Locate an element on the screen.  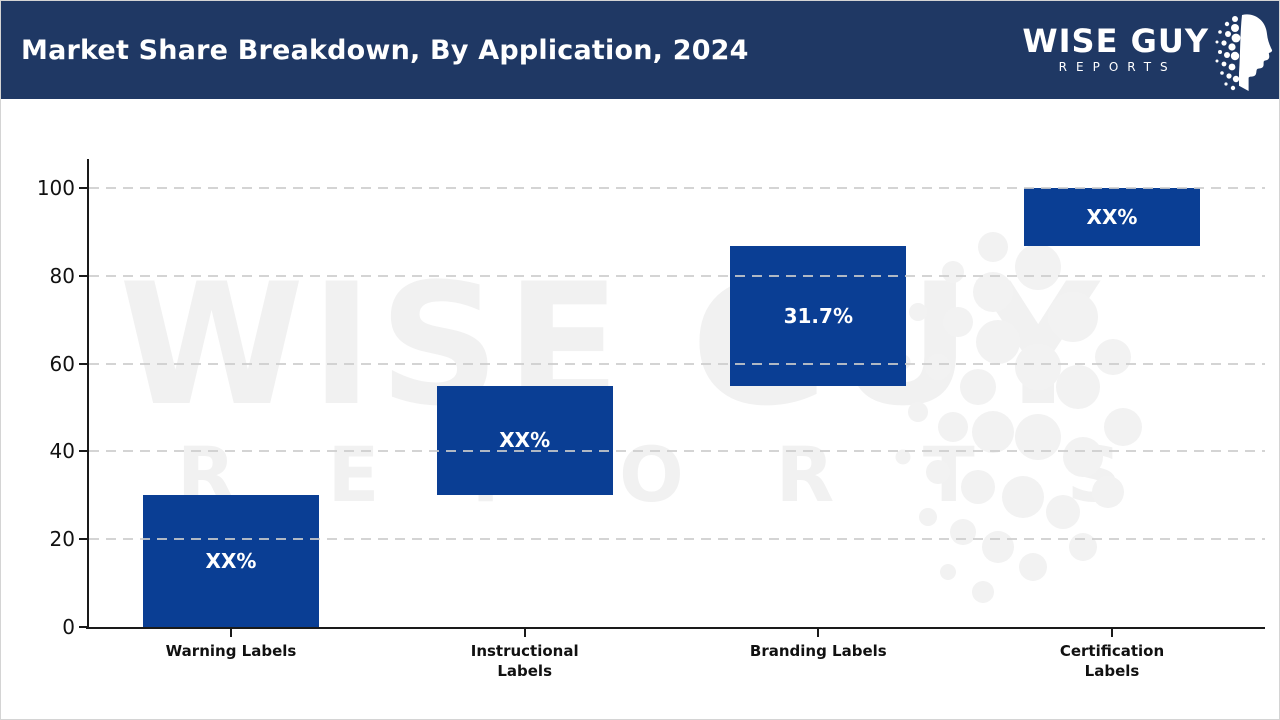
watermark-reports: REPORTS is located at coordinates (695, 474).